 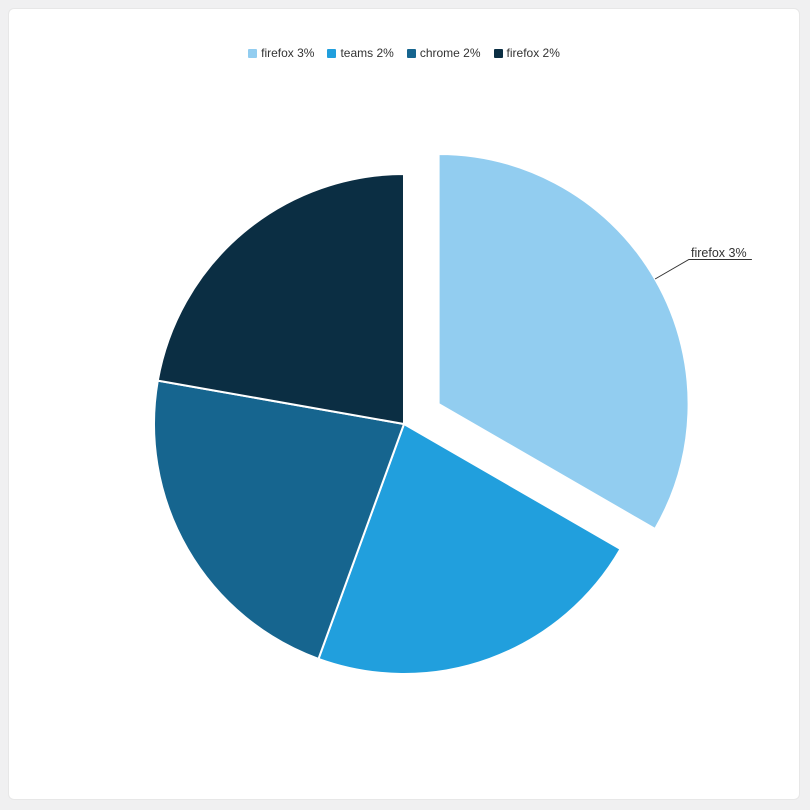 I want to click on legend-label: teams 2%, so click(x=367, y=53).